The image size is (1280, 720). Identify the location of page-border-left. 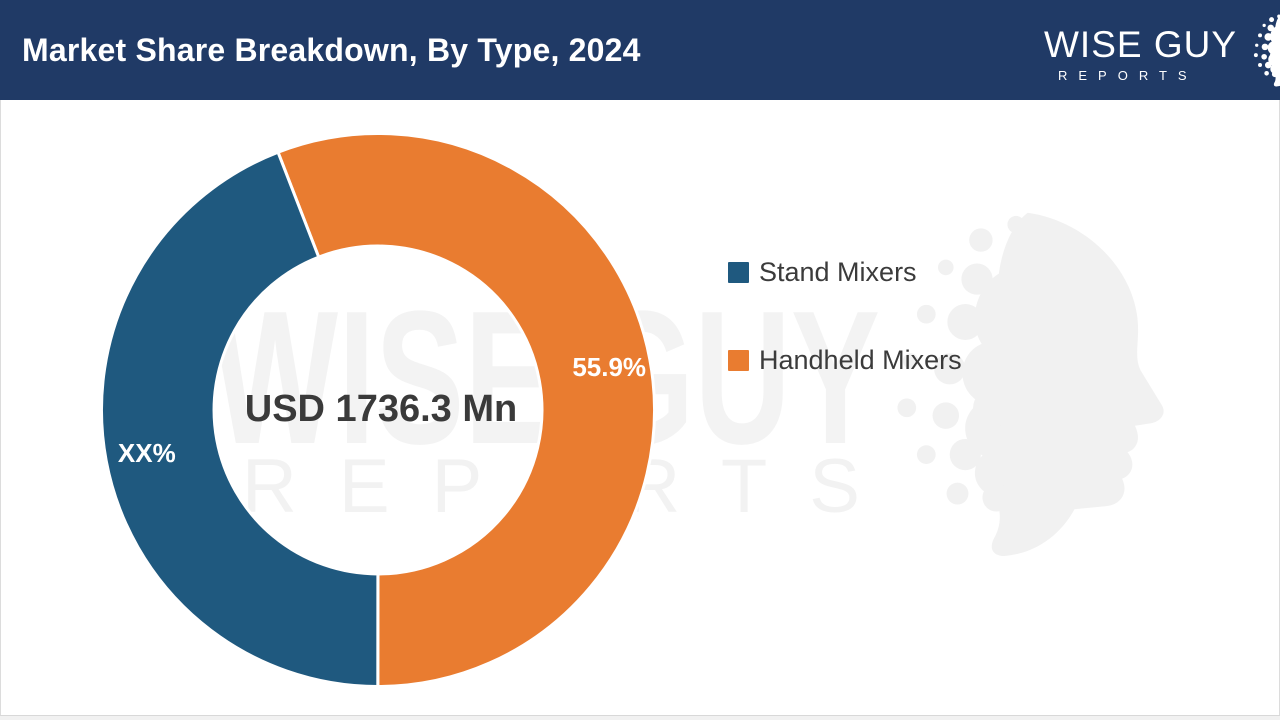
(0, 410).